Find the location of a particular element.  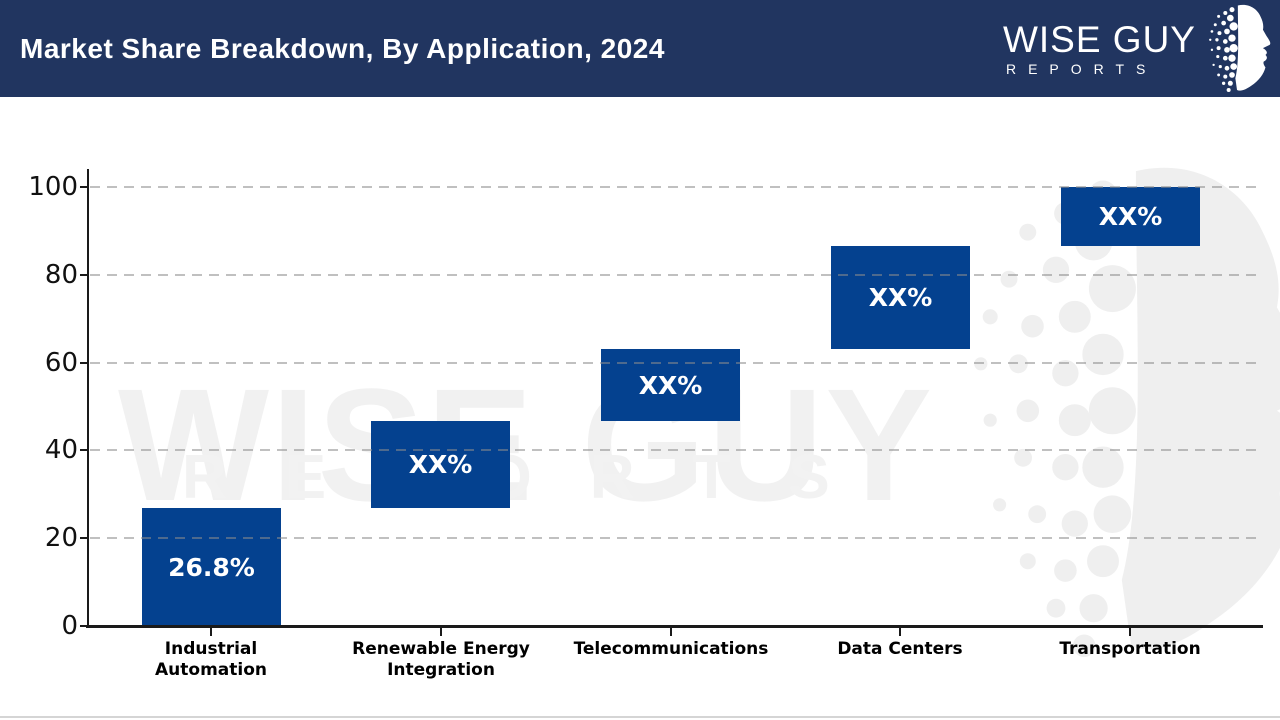

y-axis-label: 100 is located at coordinates (53, 187).